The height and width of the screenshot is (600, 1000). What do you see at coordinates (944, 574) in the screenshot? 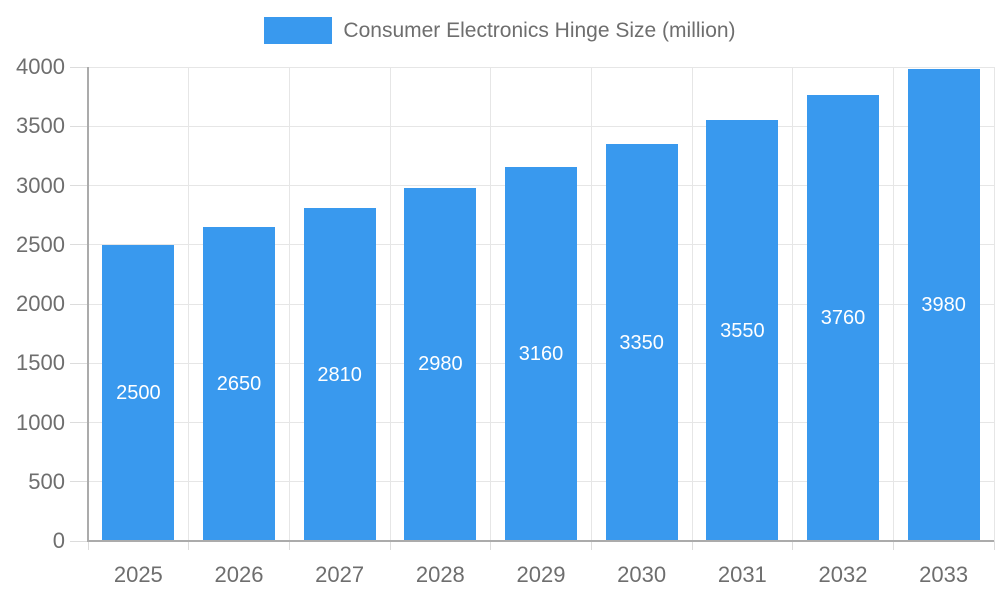
I see `x-tick-label: 2033` at bounding box center [944, 574].